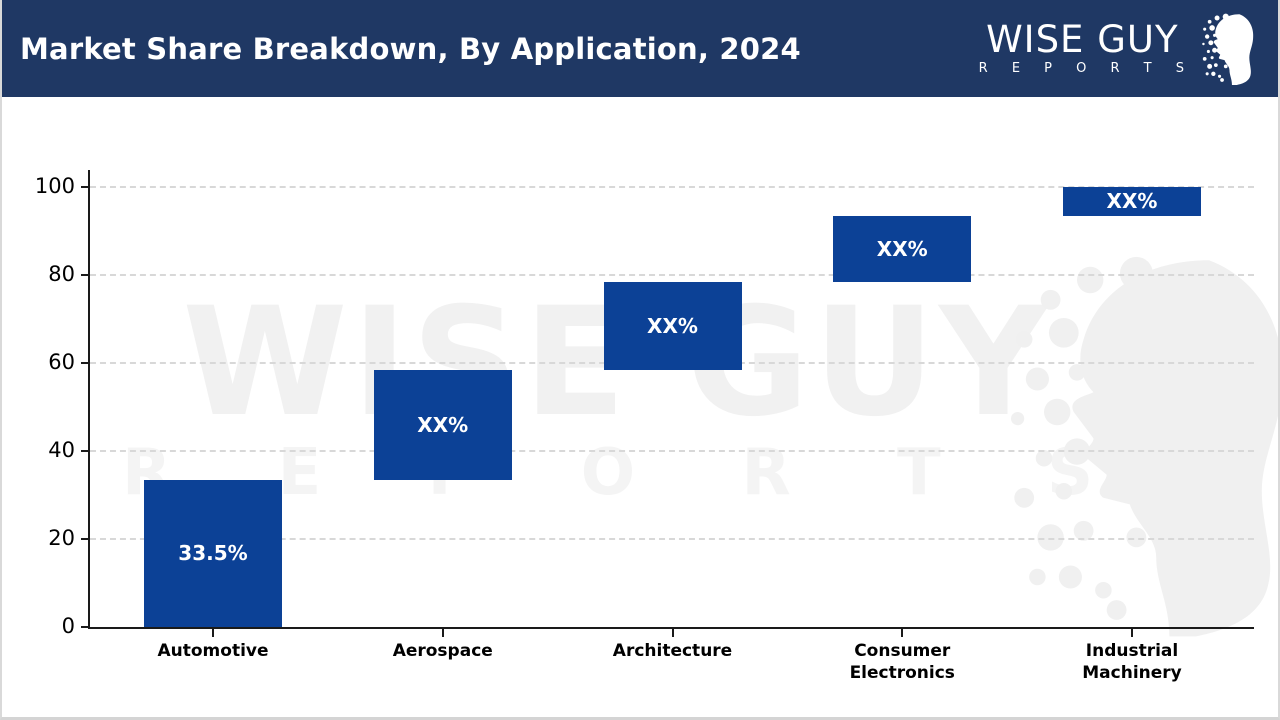 This screenshot has height=720, width=1280. I want to click on x-category-label-consumer-electronics: Consumer Electronics, so click(902, 662).